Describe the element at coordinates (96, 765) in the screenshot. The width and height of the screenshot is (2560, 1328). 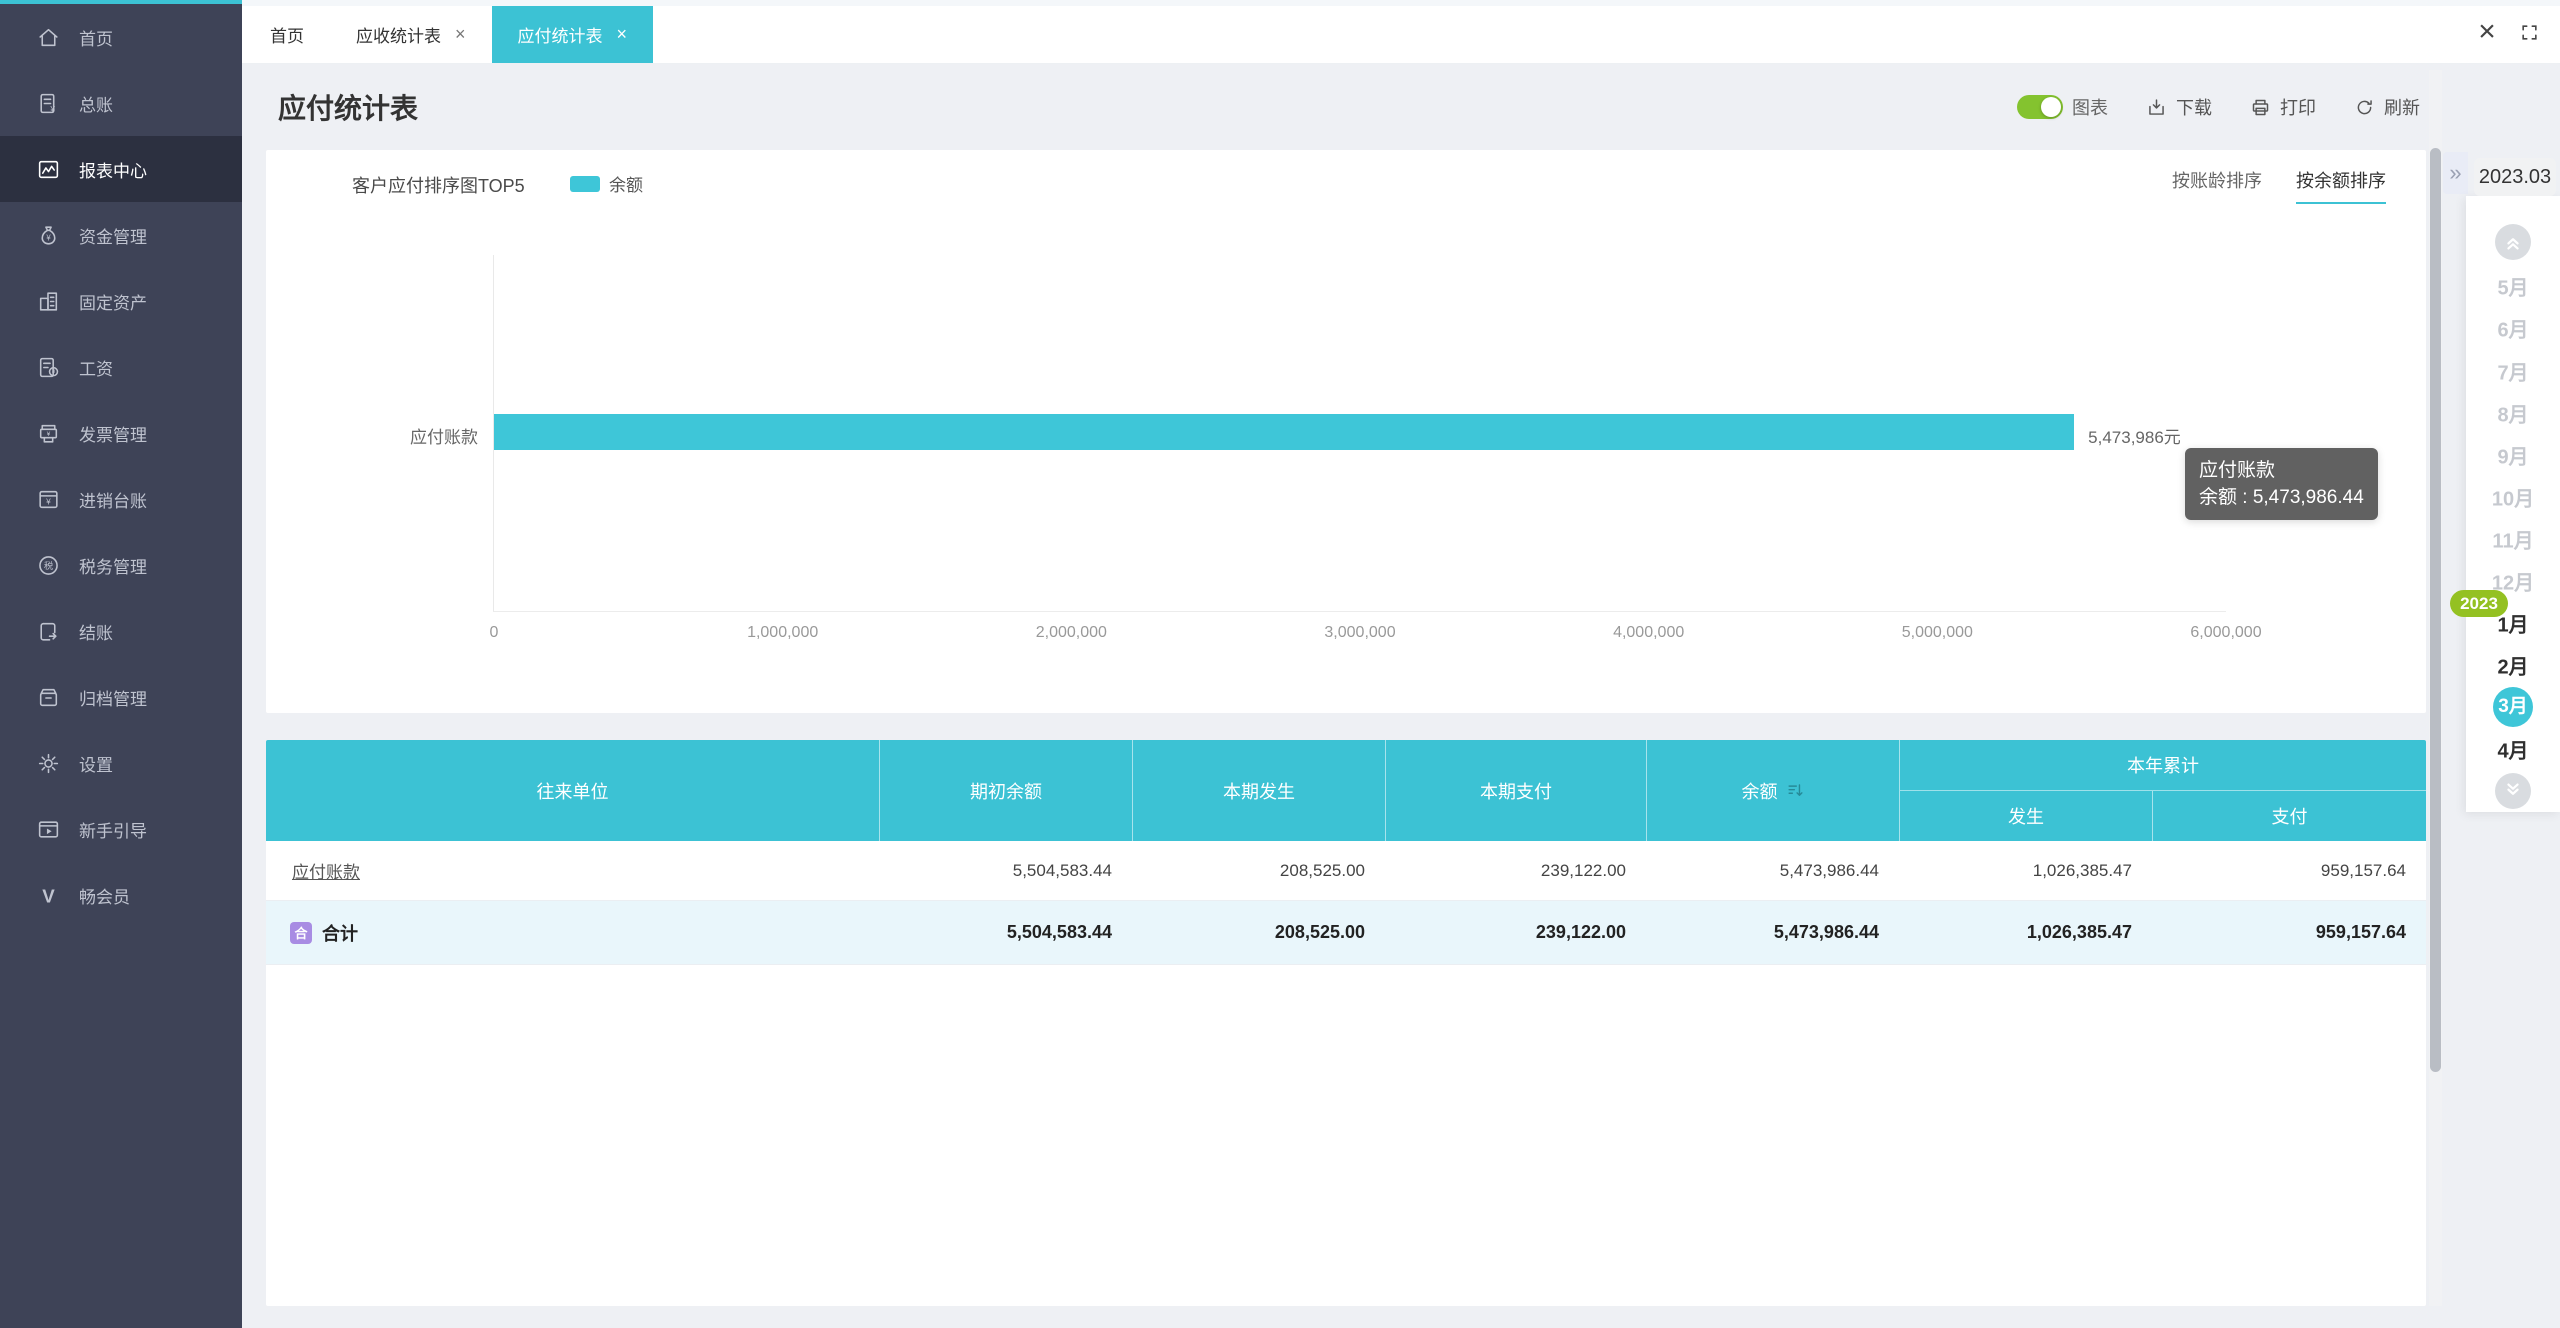
I see `sidebar-item-label: 设置` at that location.